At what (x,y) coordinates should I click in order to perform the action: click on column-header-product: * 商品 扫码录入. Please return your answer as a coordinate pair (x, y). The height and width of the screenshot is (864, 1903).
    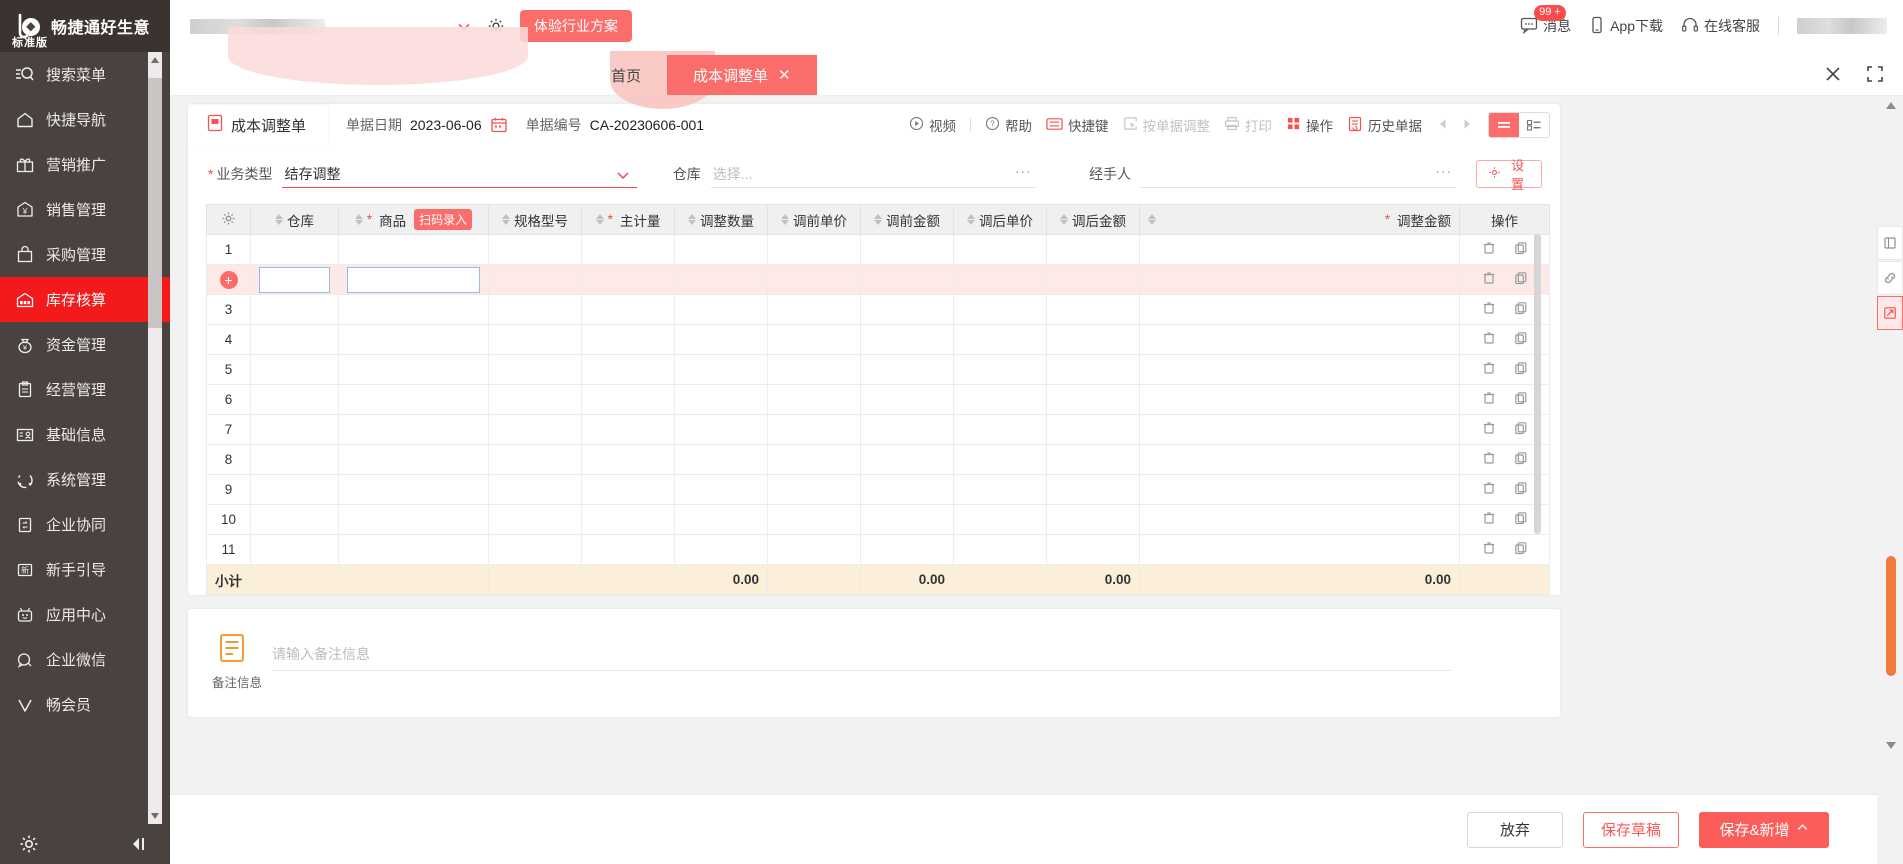
    Looking at the image, I should click on (413, 219).